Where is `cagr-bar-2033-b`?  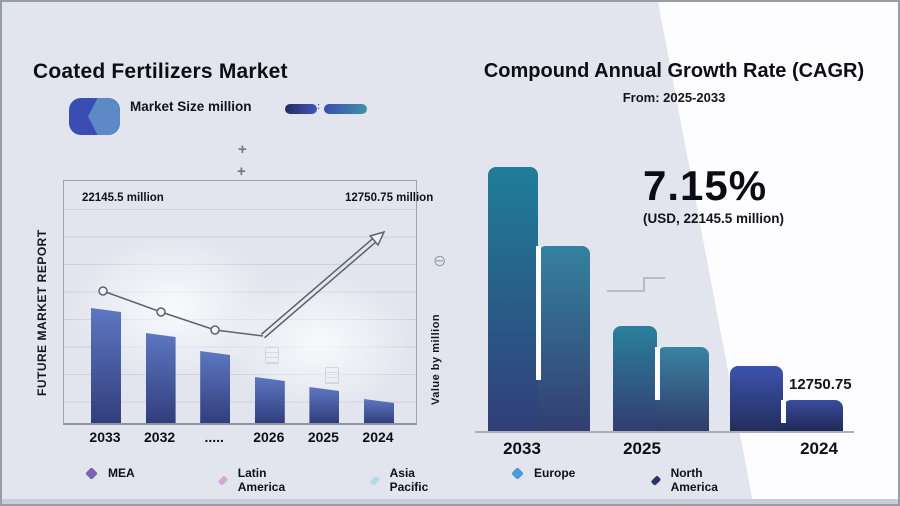
cagr-bar-2033-b is located at coordinates (564, 339).